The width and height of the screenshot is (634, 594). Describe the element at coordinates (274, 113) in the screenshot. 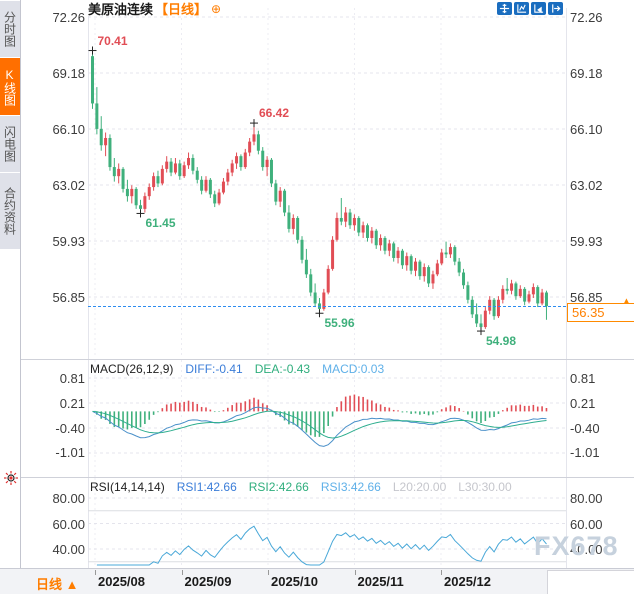

I see `price-annotation: 66.42` at that location.